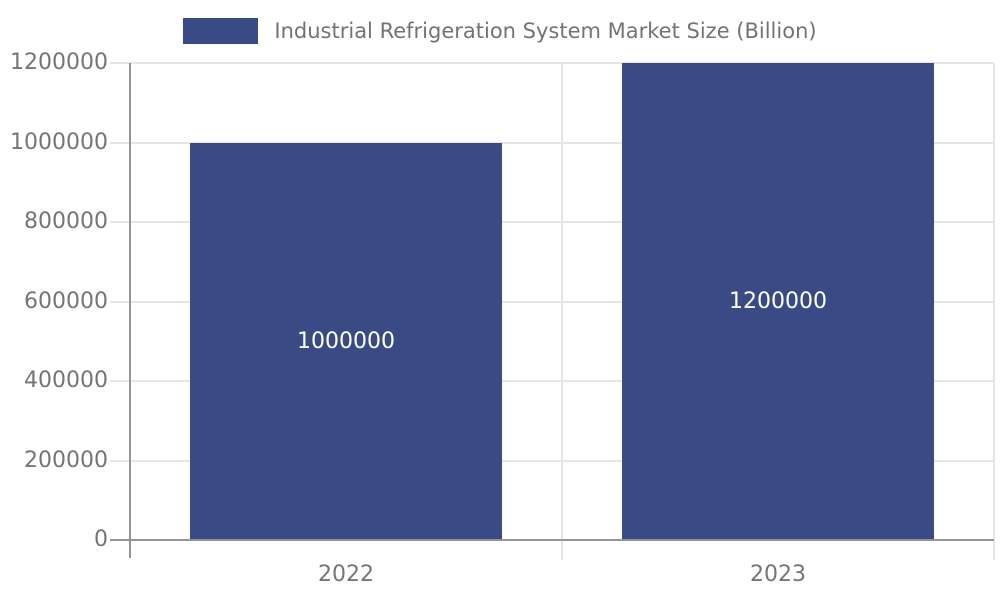  Describe the element at coordinates (778, 574) in the screenshot. I see `x-tick-label: 2023` at that location.